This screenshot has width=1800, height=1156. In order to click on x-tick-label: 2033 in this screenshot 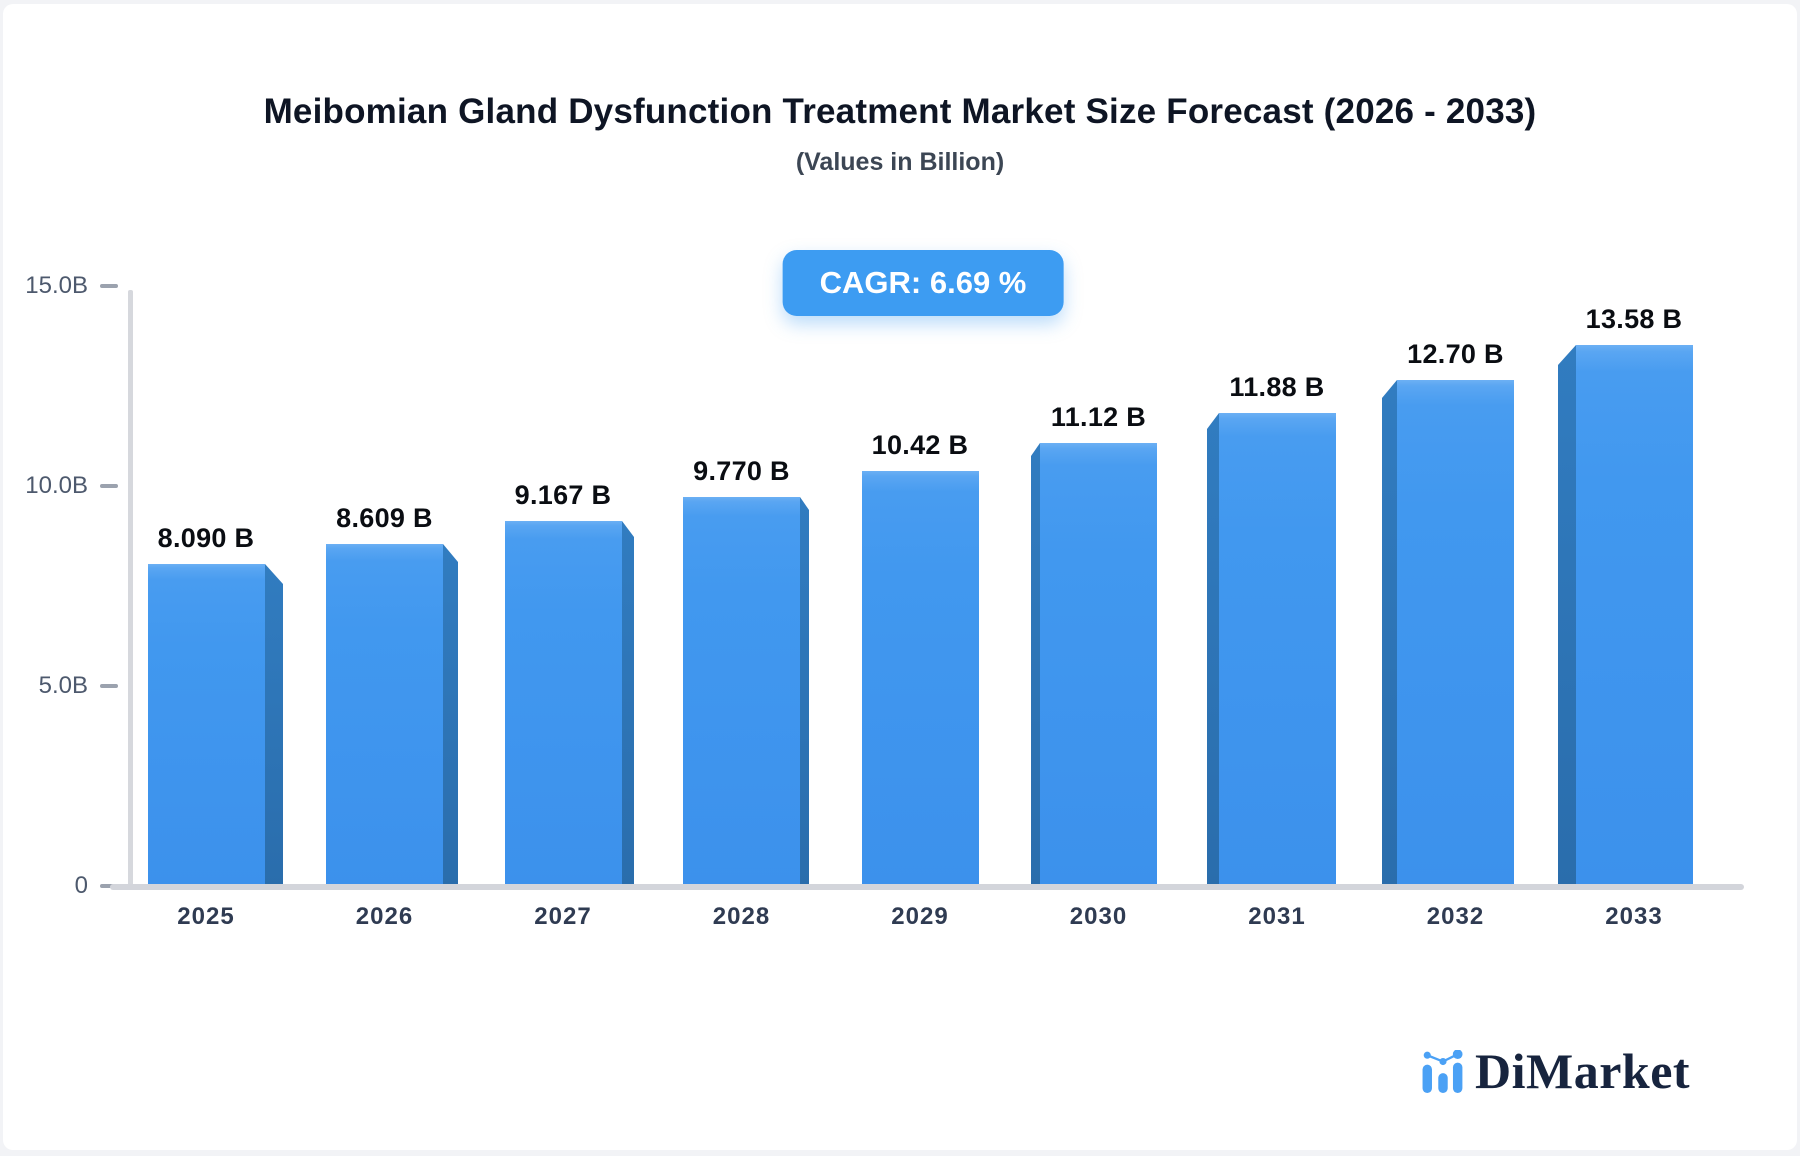, I will do `click(1634, 916)`.